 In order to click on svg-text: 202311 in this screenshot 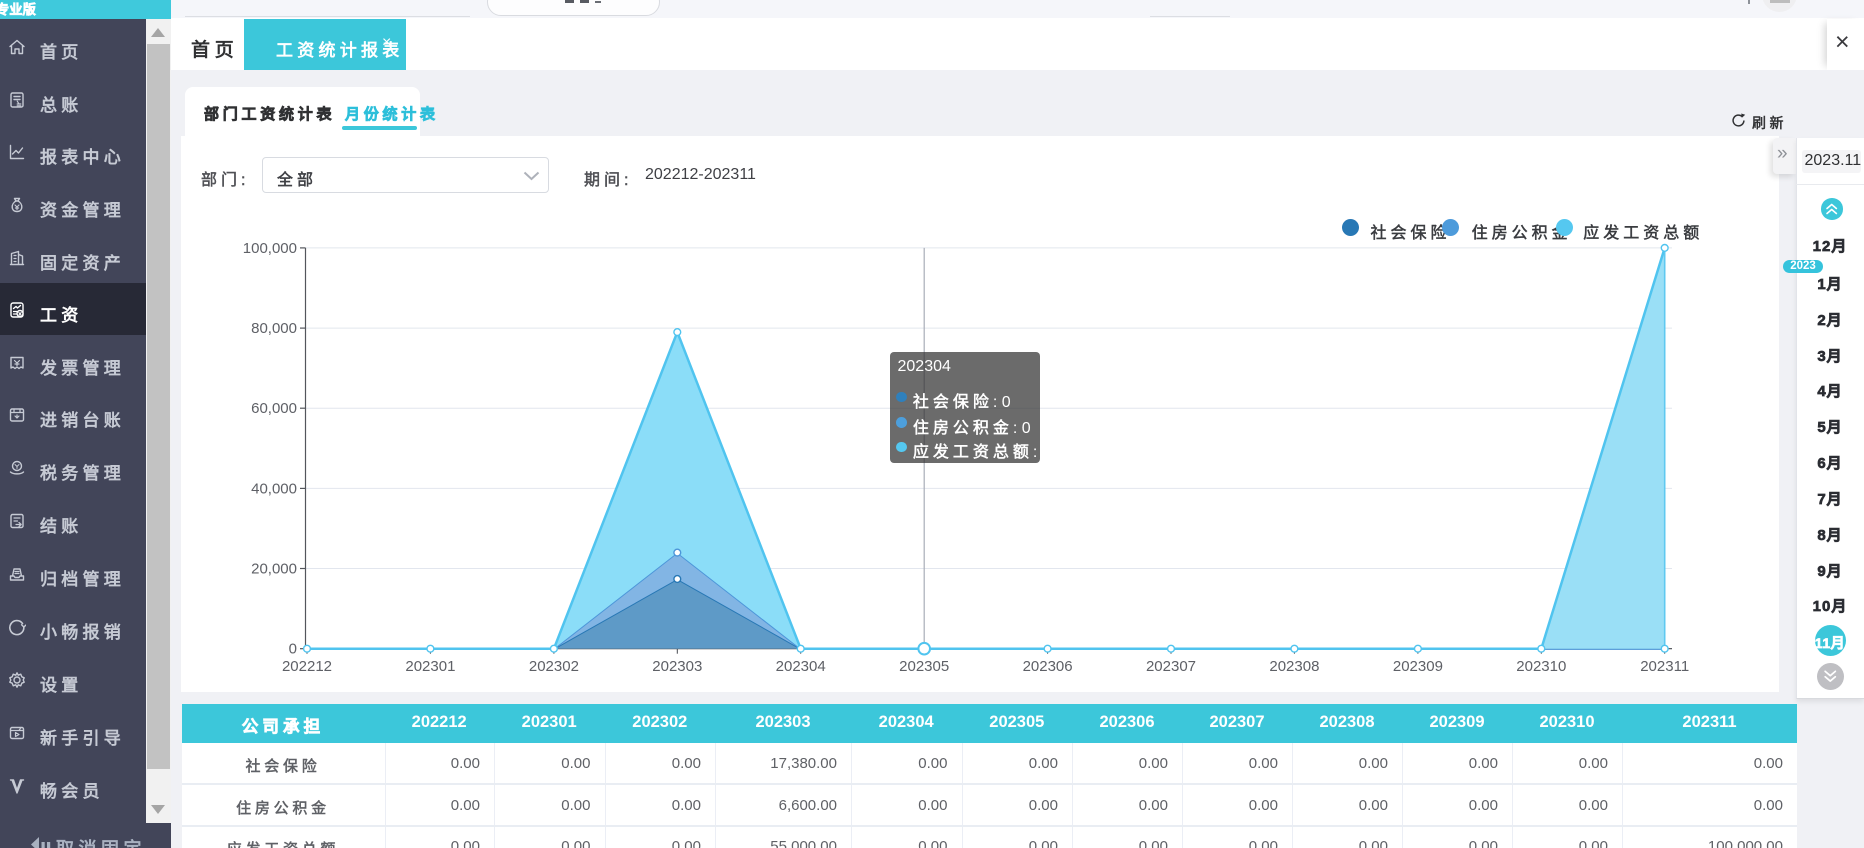, I will do `click(1664, 666)`.